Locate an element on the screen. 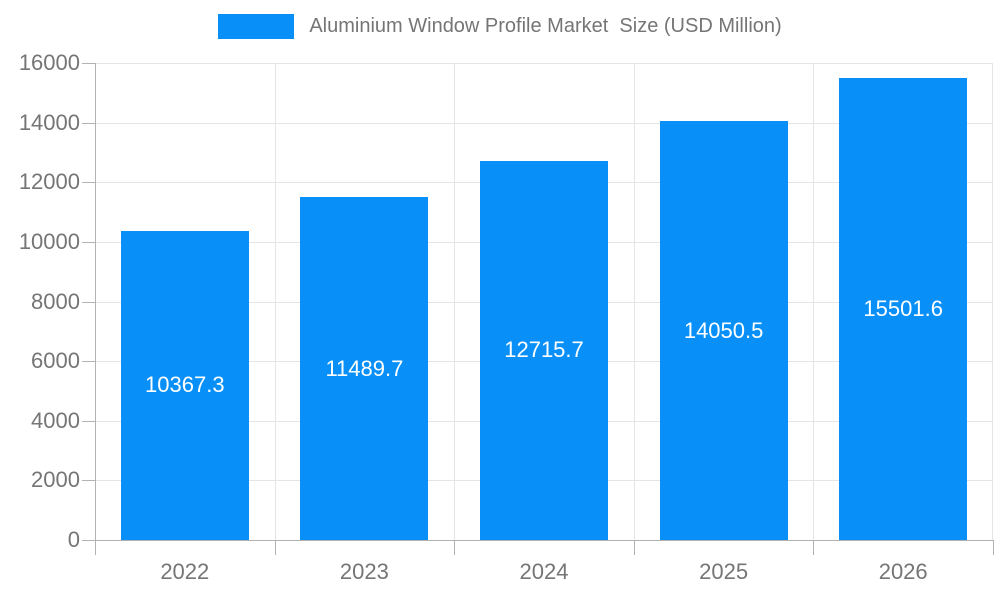 The height and width of the screenshot is (600, 1000). bar-value-label: 10367.3 is located at coordinates (185, 385).